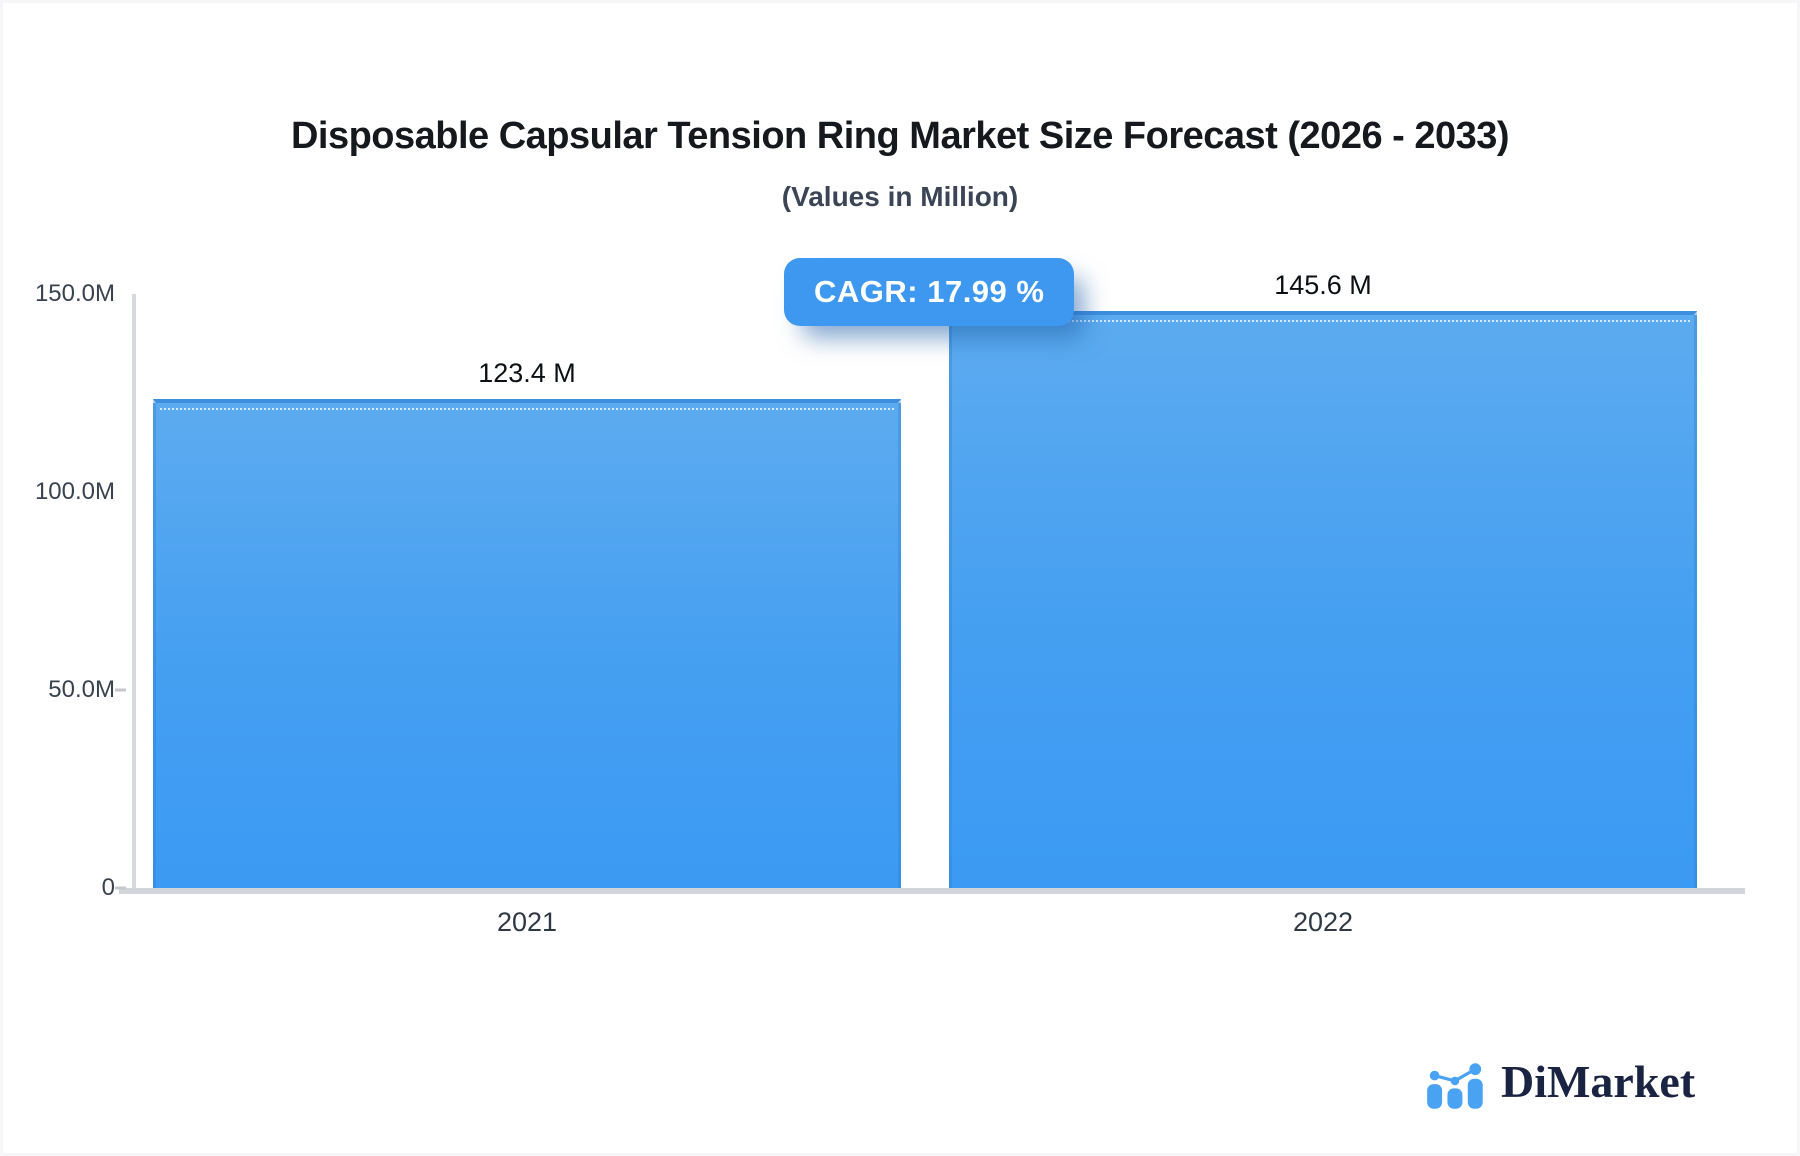 This screenshot has width=1800, height=1156. Describe the element at coordinates (108, 887) in the screenshot. I see `y-axis-tick-label: 0` at that location.